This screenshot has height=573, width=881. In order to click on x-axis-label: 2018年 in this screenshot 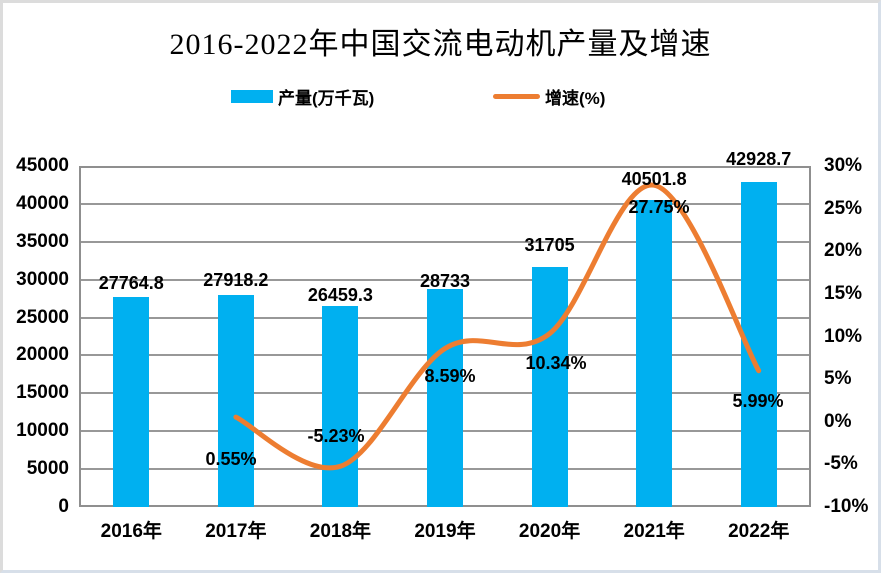, I will do `click(340, 531)`.